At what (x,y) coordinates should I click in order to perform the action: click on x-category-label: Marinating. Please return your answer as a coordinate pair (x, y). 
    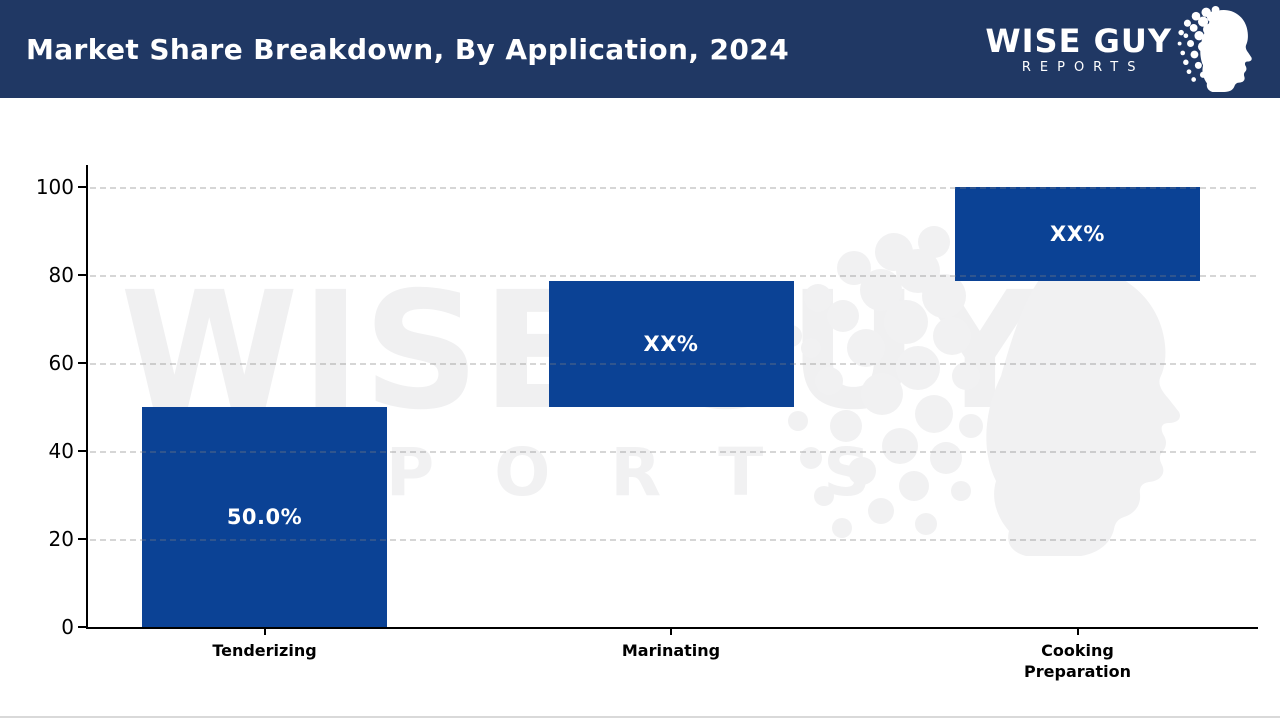
    Looking at the image, I should click on (671, 650).